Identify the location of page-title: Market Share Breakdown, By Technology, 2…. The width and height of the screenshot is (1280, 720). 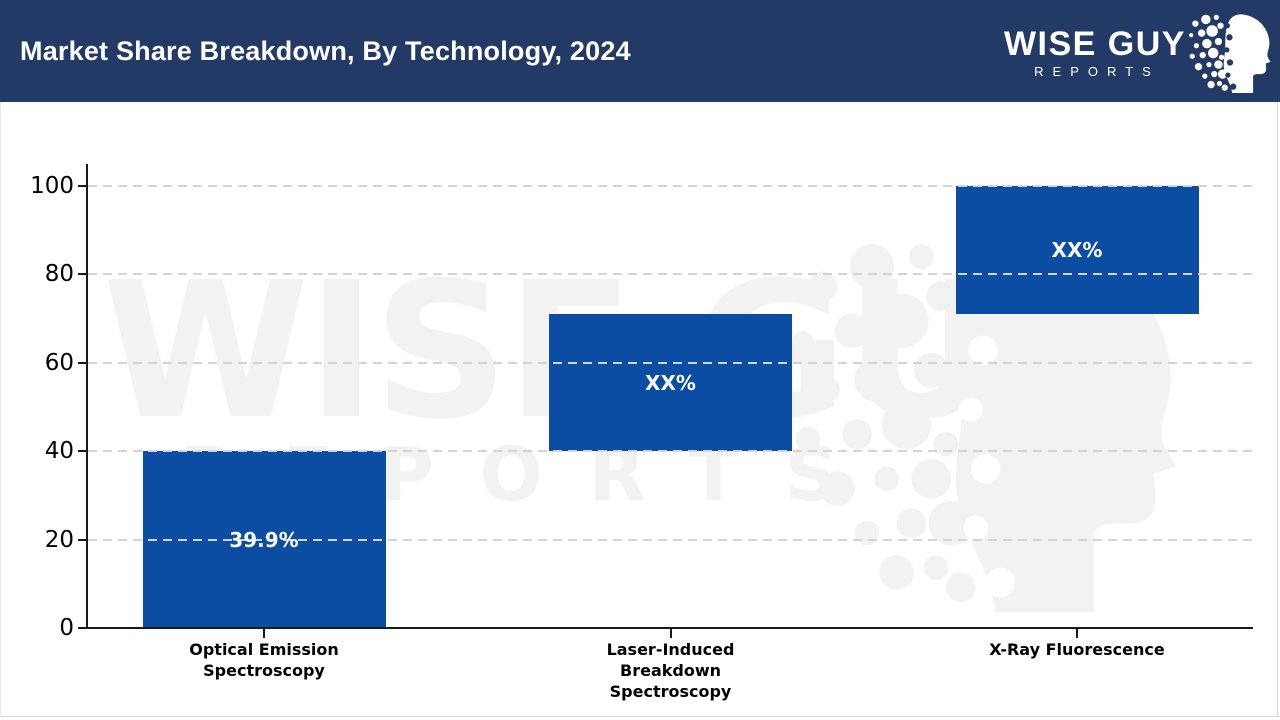
(325, 50).